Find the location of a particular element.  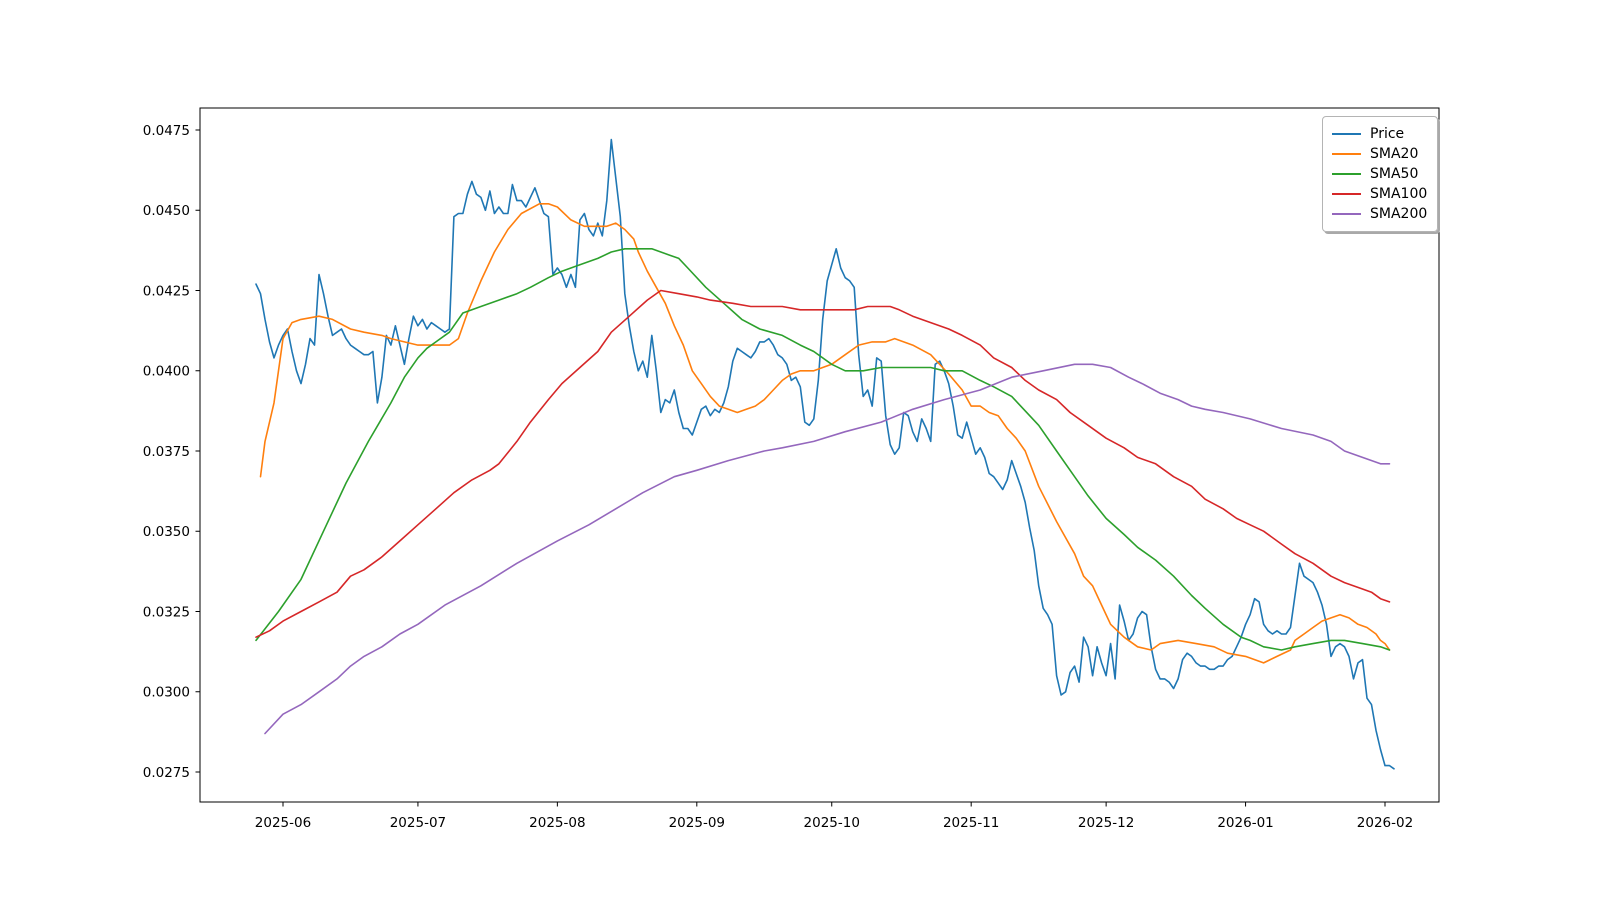

legend: Price SMA20 SMA50 SMA100 SMA200 is located at coordinates (1380, 174).